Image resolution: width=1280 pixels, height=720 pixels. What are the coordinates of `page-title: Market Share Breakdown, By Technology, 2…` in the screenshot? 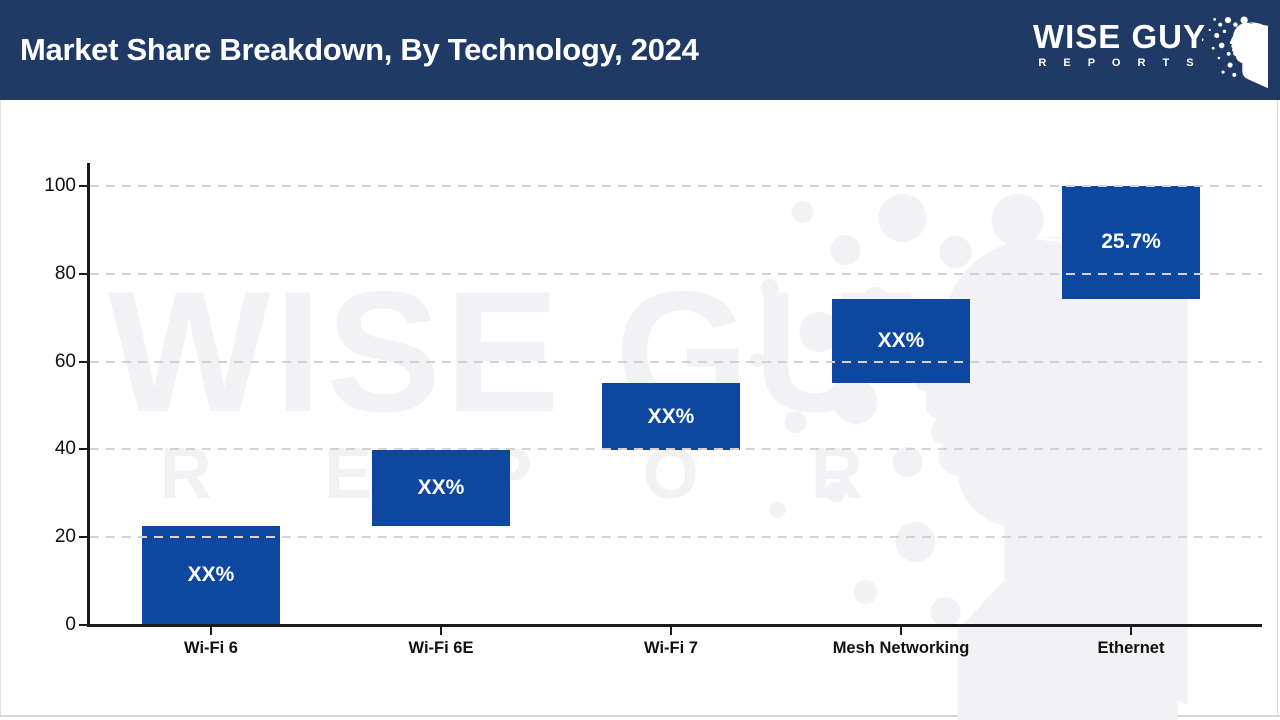 It's located at (359, 49).